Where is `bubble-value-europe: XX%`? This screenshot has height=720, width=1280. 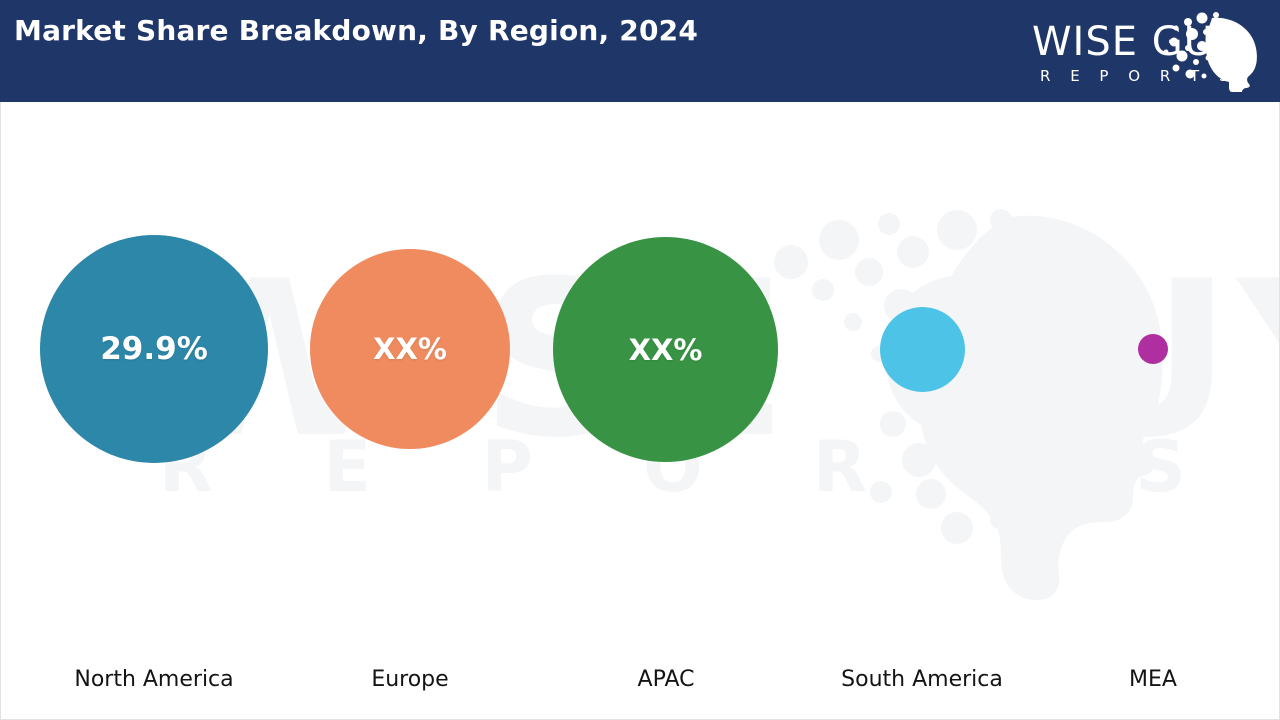
bubble-value-europe: XX% is located at coordinates (410, 349).